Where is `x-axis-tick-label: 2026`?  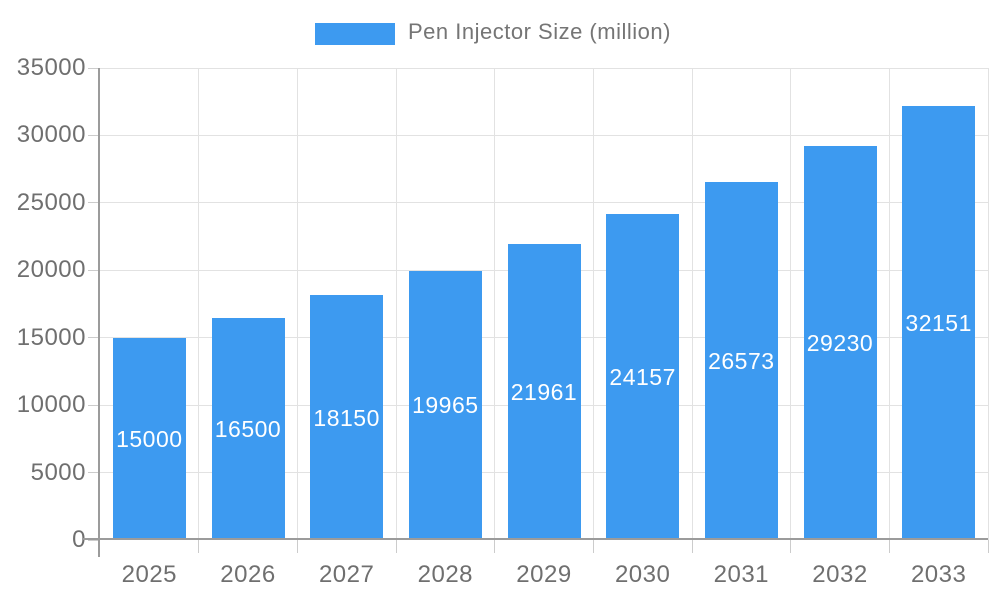 x-axis-tick-label: 2026 is located at coordinates (248, 574).